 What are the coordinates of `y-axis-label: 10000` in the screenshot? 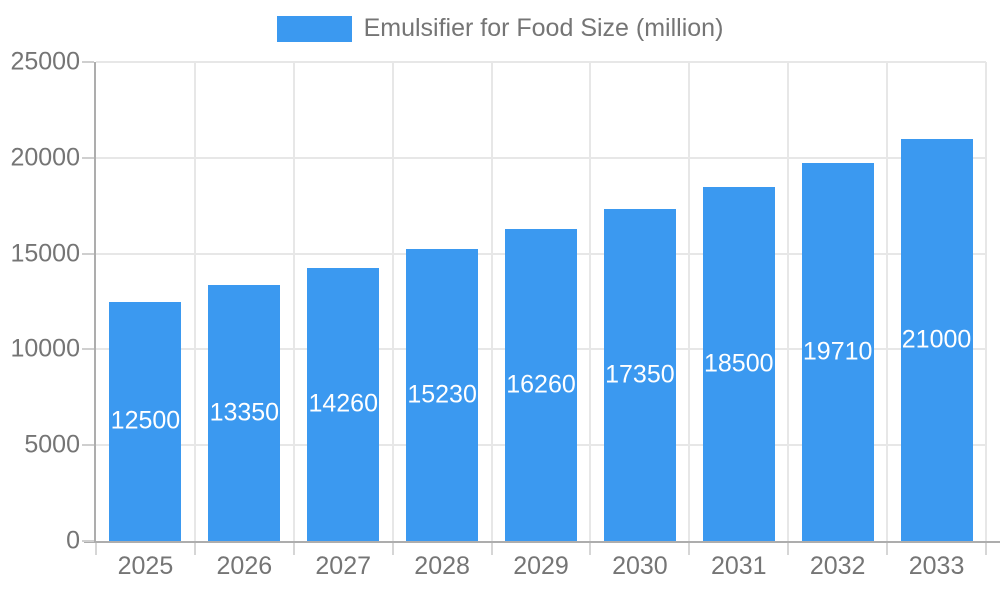 It's located at (45, 348).